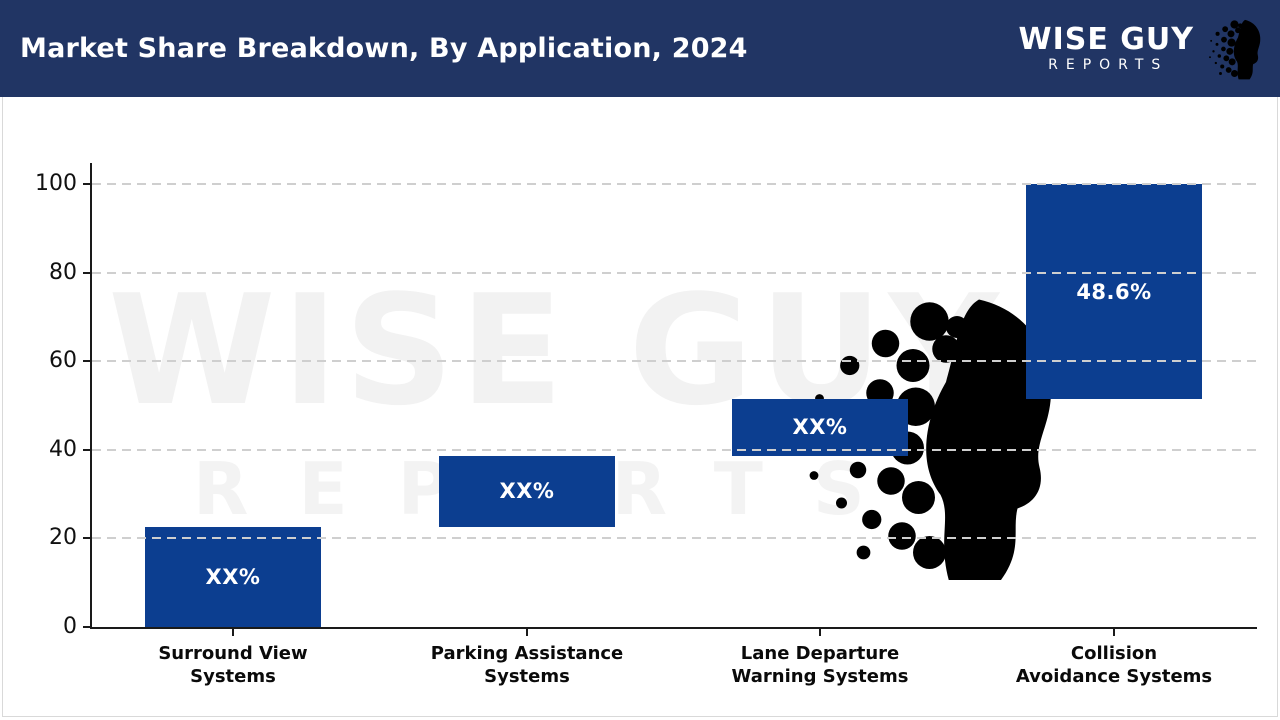 Image resolution: width=1280 pixels, height=720 pixels. Describe the element at coordinates (820, 653) in the screenshot. I see `category-label-line: Lane Departure` at that location.